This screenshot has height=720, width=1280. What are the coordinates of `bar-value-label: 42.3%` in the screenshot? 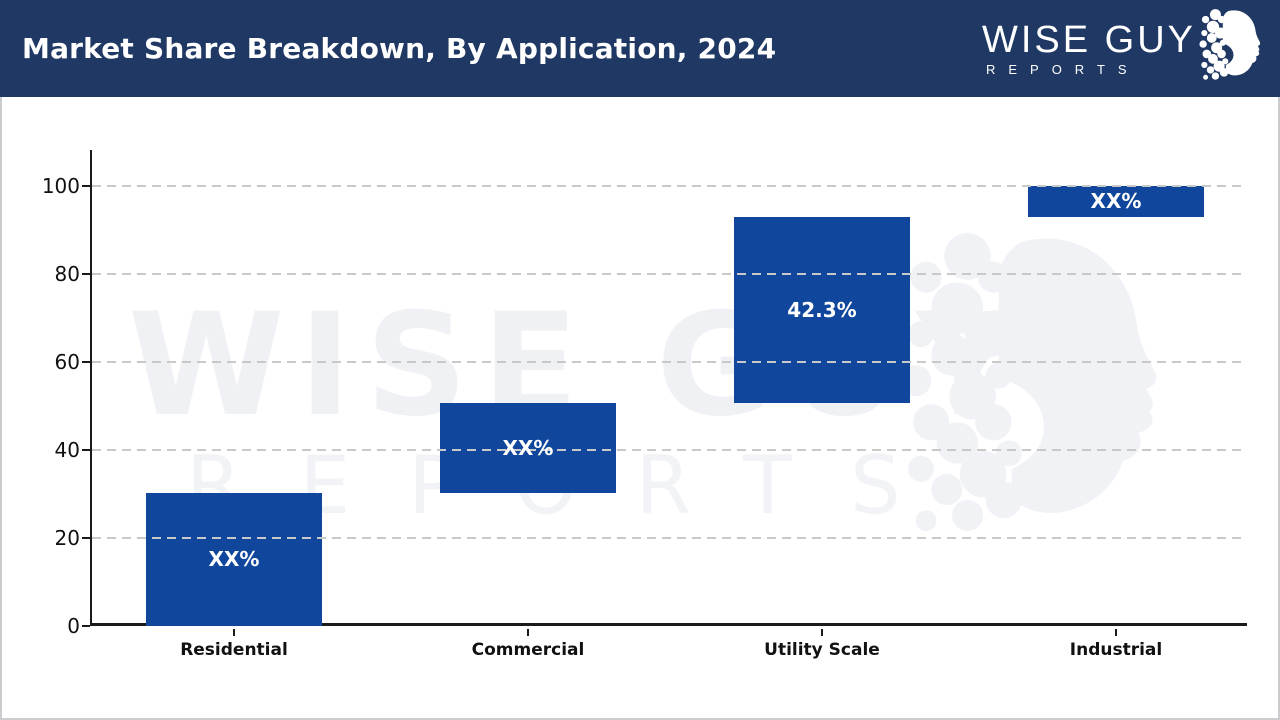 It's located at (822, 309).